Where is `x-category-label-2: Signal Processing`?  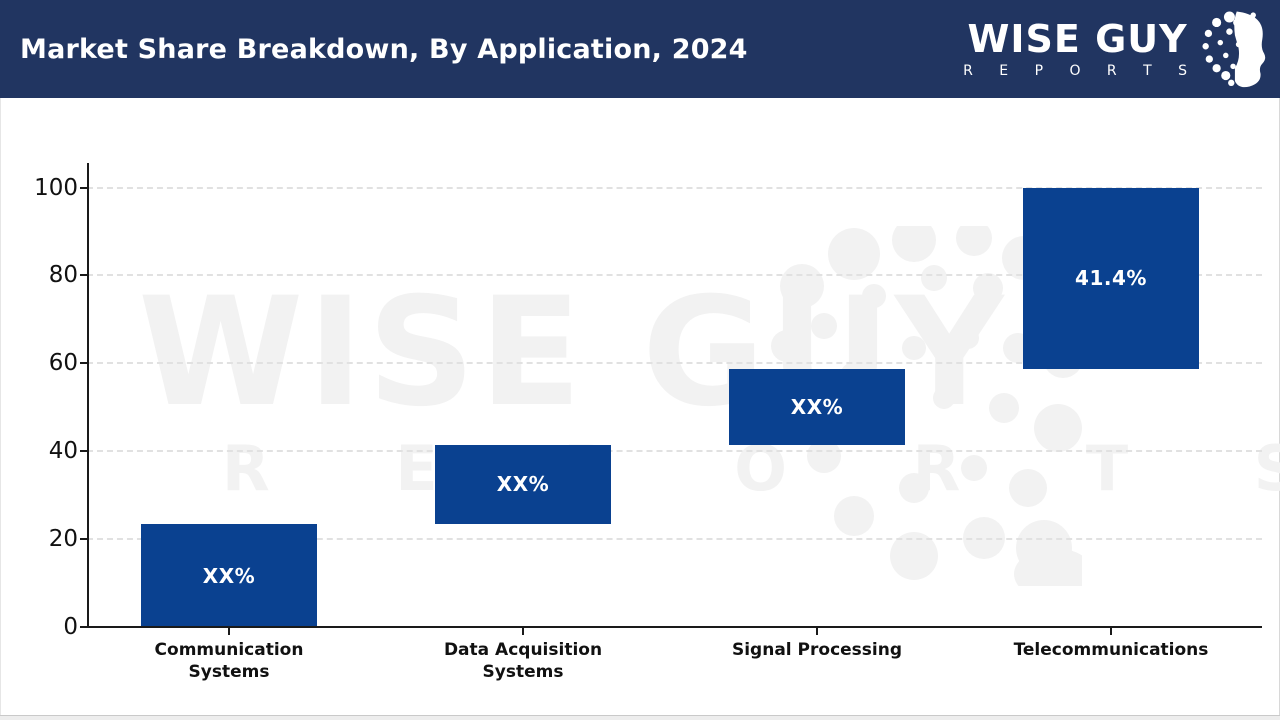 x-category-label-2: Signal Processing is located at coordinates (817, 650).